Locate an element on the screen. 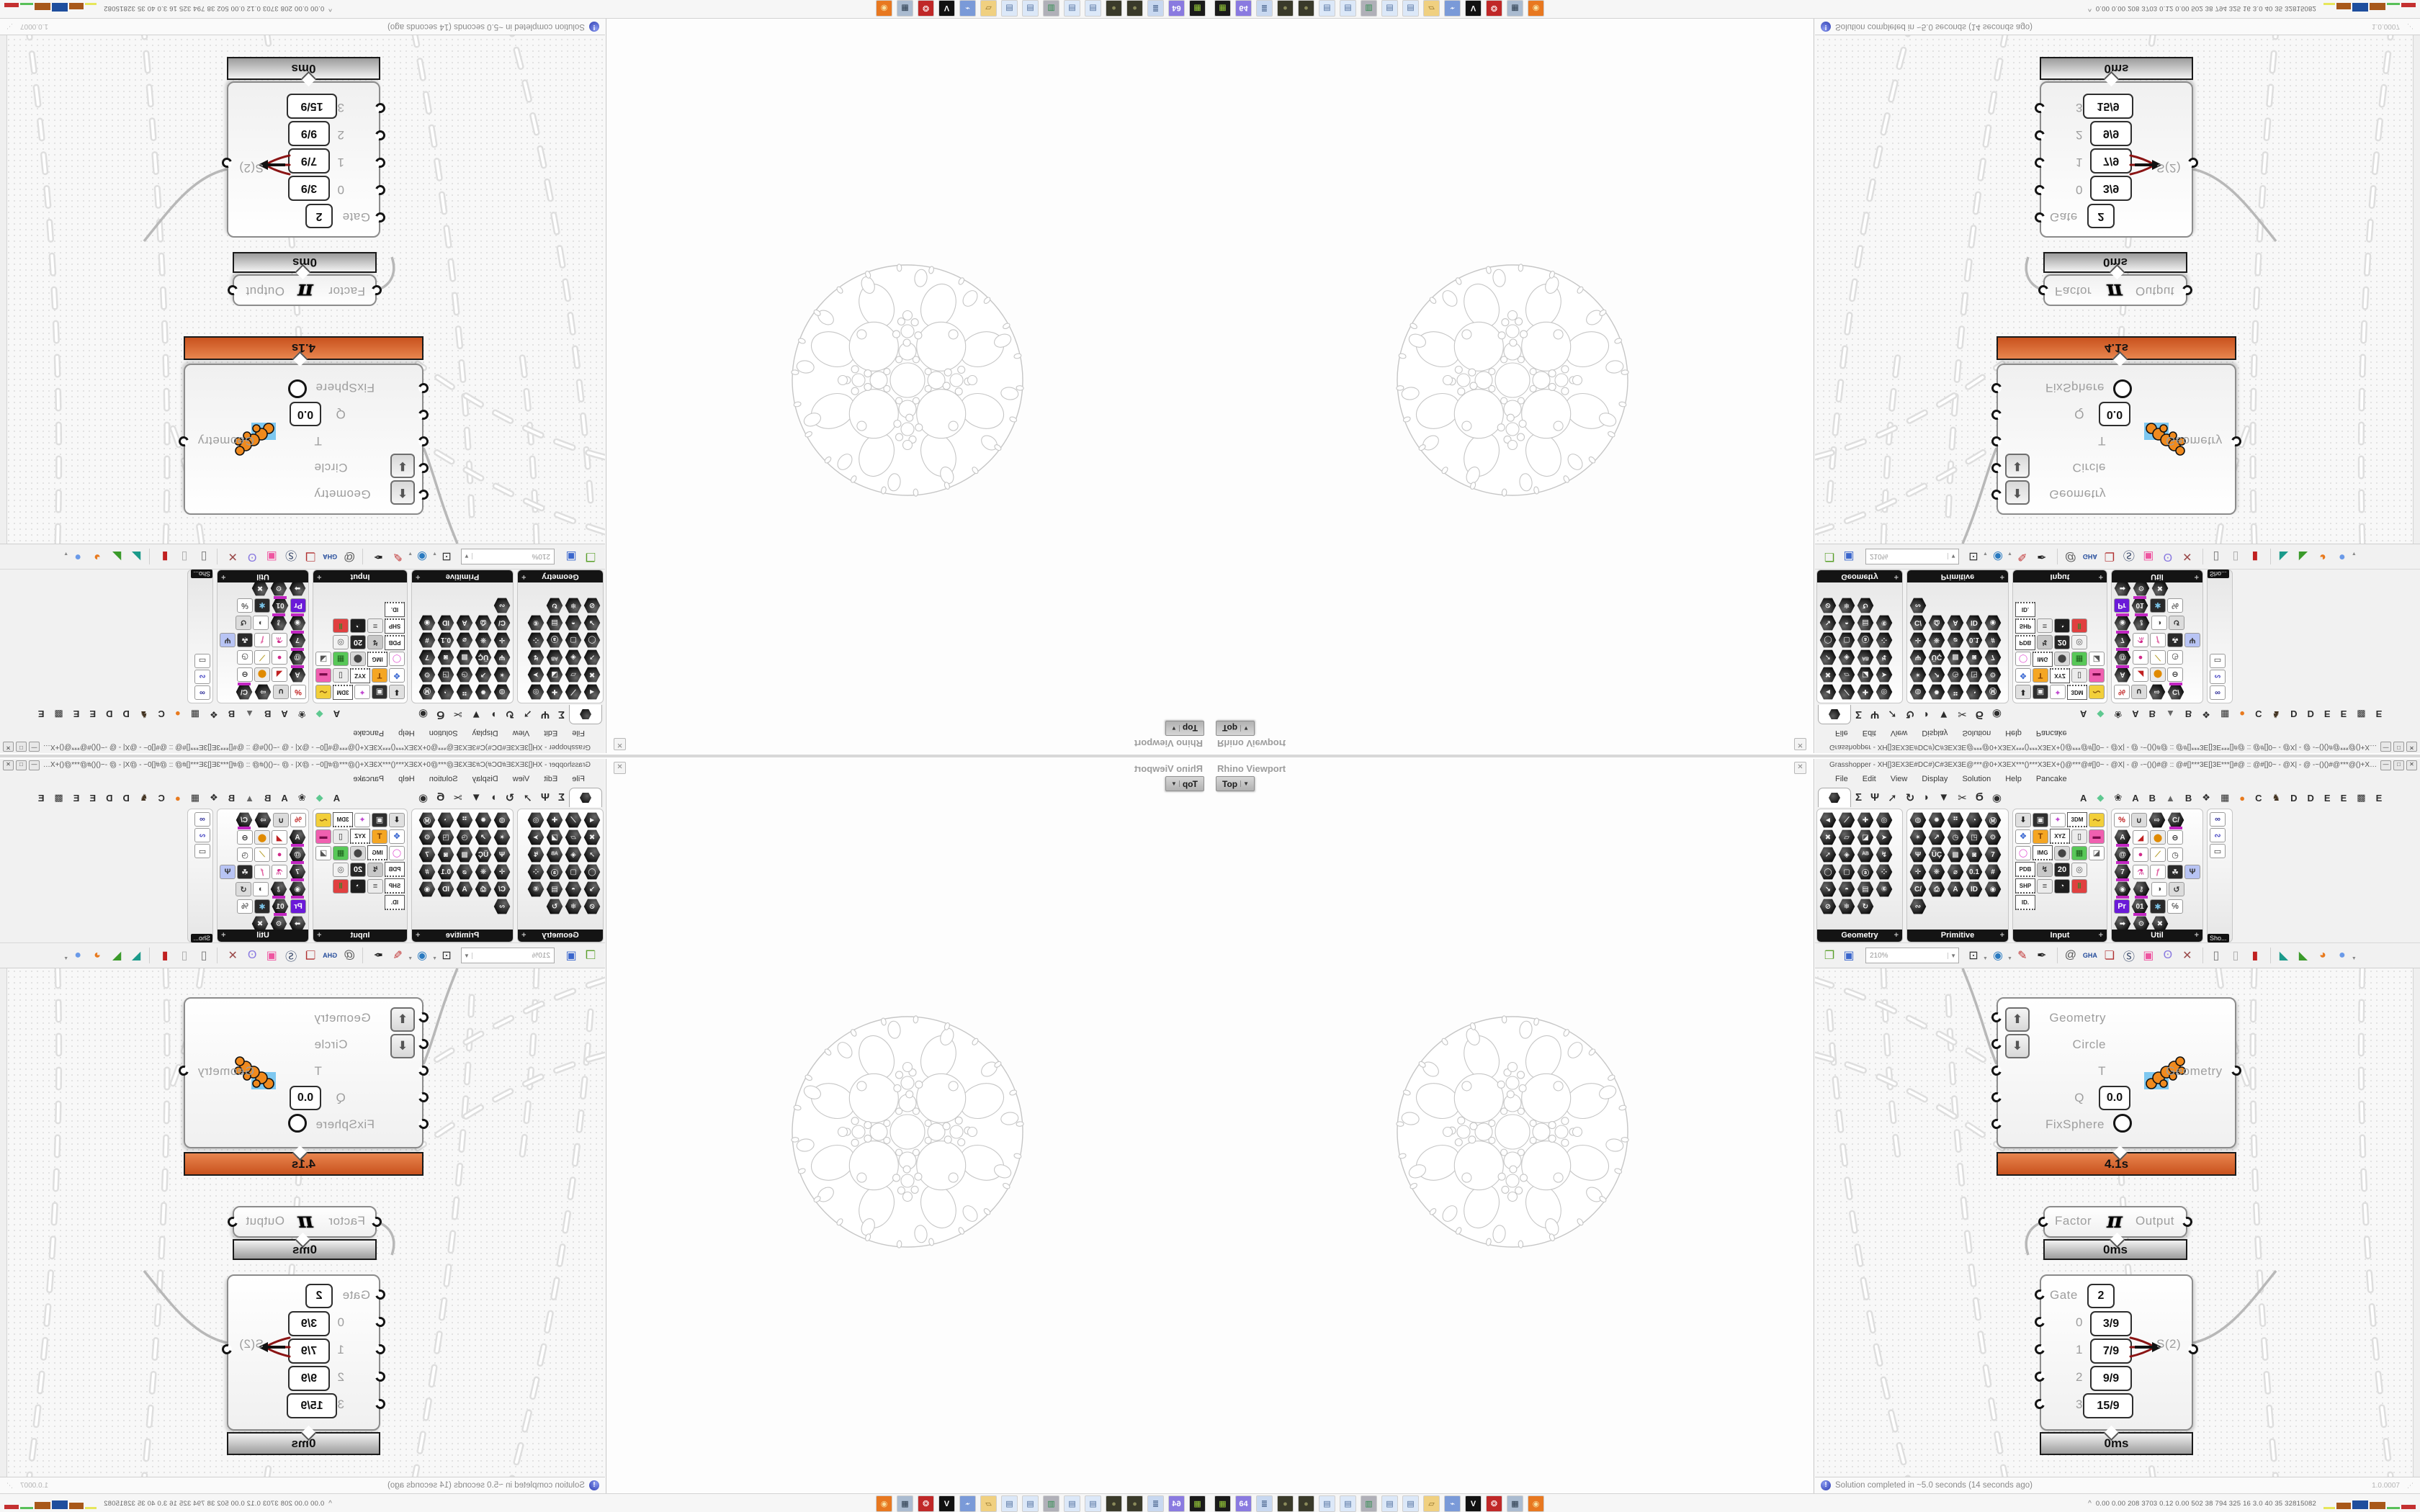  q-value-box: 0.0 is located at coordinates (305, 414).